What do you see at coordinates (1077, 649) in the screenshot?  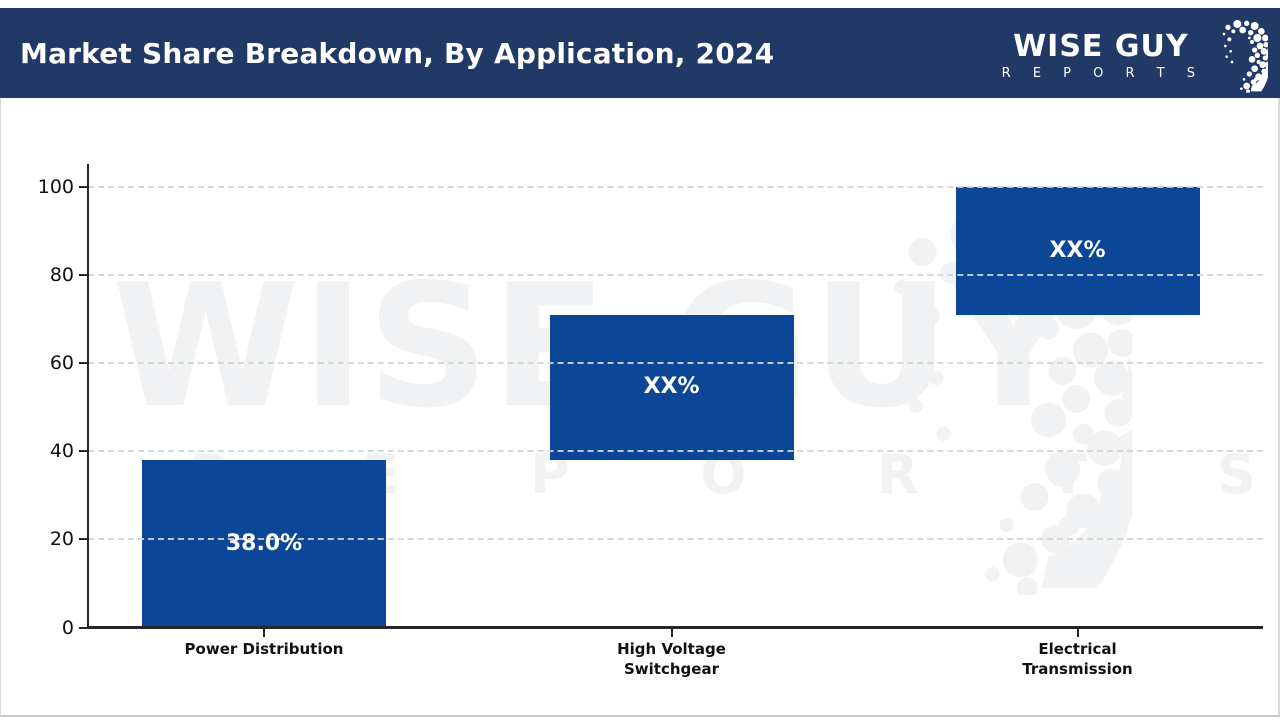 I see `category-label-line: Electrical` at bounding box center [1077, 649].